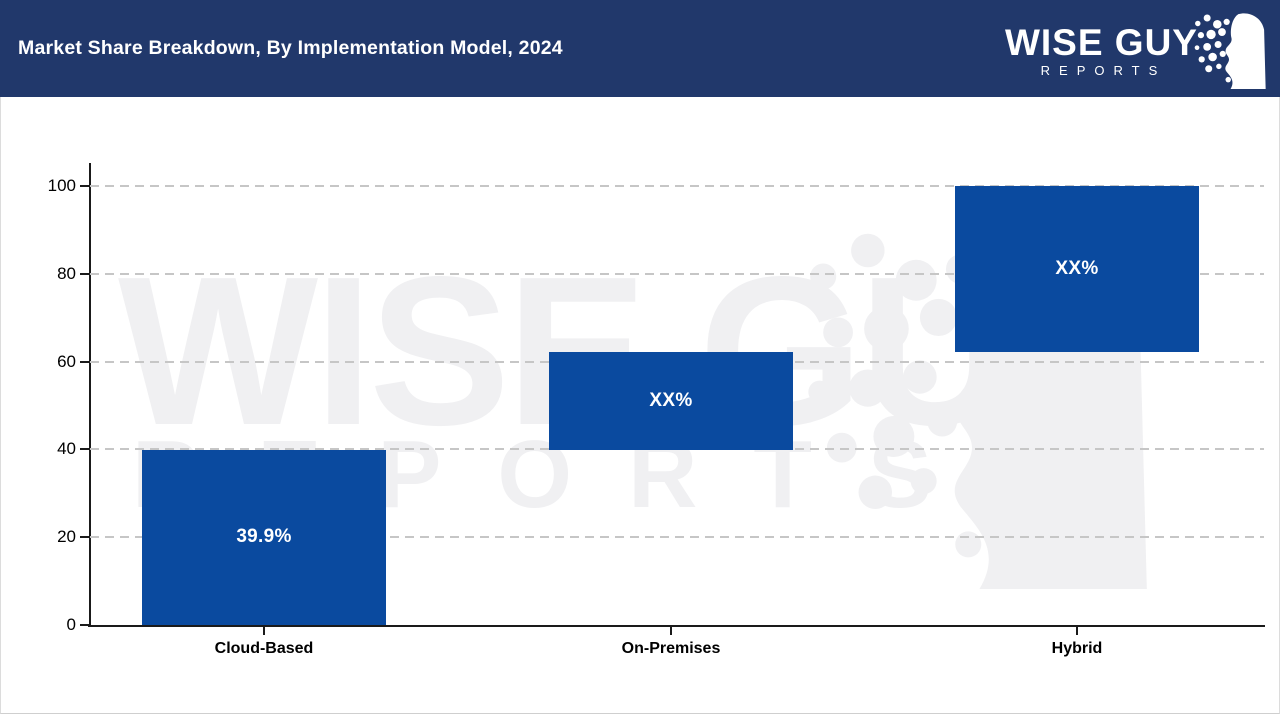  Describe the element at coordinates (1101, 42) in the screenshot. I see `brand-name: WISE GUY` at that location.